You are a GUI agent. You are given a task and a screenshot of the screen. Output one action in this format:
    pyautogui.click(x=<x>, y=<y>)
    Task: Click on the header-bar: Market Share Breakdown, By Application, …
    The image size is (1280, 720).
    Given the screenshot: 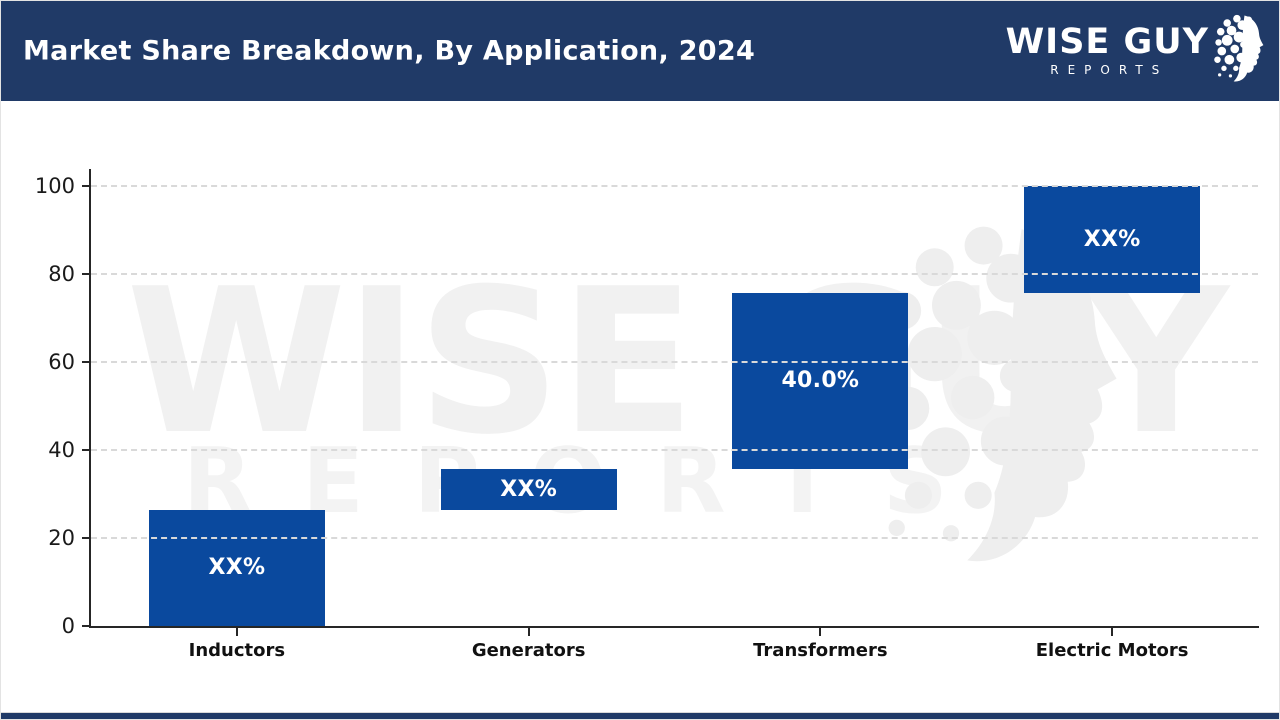 What is the action you would take?
    pyautogui.click(x=640, y=51)
    